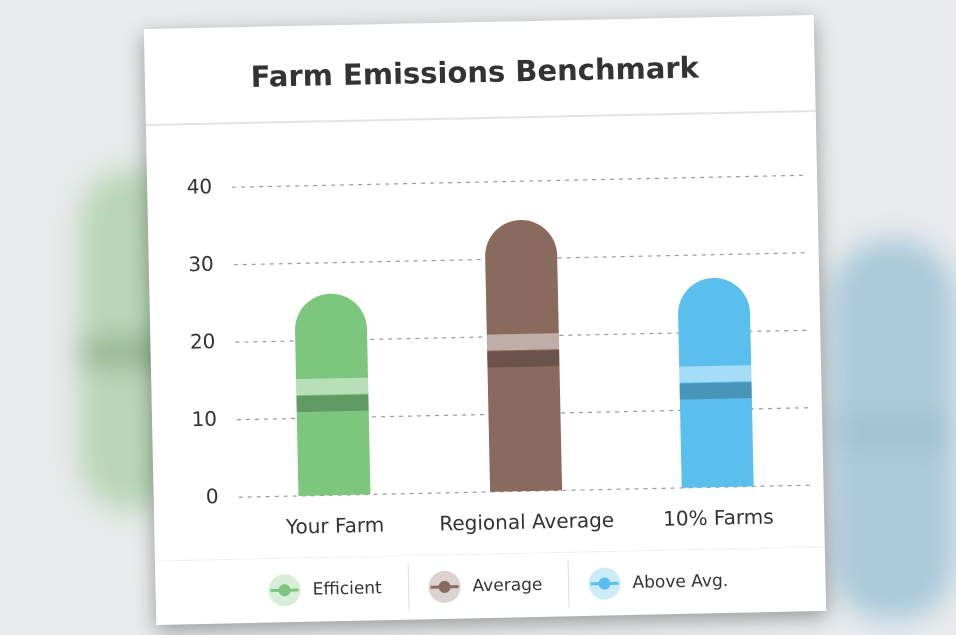 The width and height of the screenshot is (956, 635). What do you see at coordinates (199, 186) in the screenshot?
I see `y-tick-label: 40` at bounding box center [199, 186].